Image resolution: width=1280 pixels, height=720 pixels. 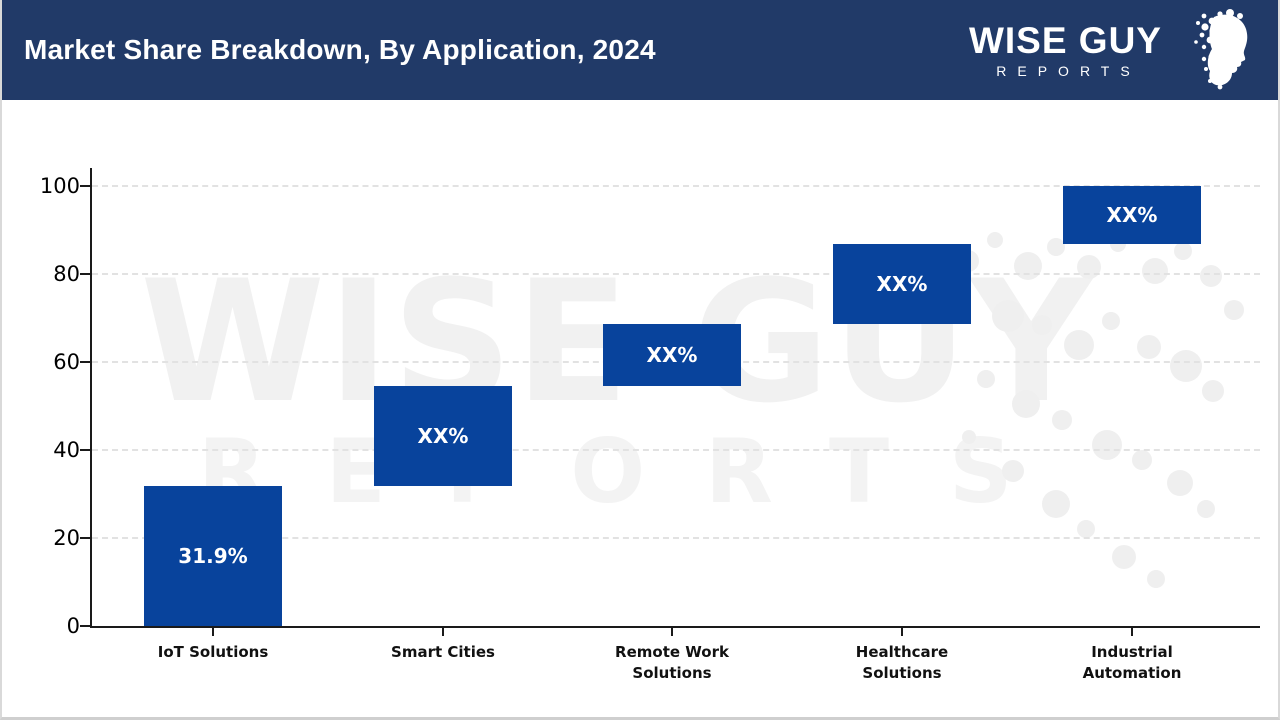 What do you see at coordinates (66, 538) in the screenshot?
I see `y-tick-label: 20` at bounding box center [66, 538].